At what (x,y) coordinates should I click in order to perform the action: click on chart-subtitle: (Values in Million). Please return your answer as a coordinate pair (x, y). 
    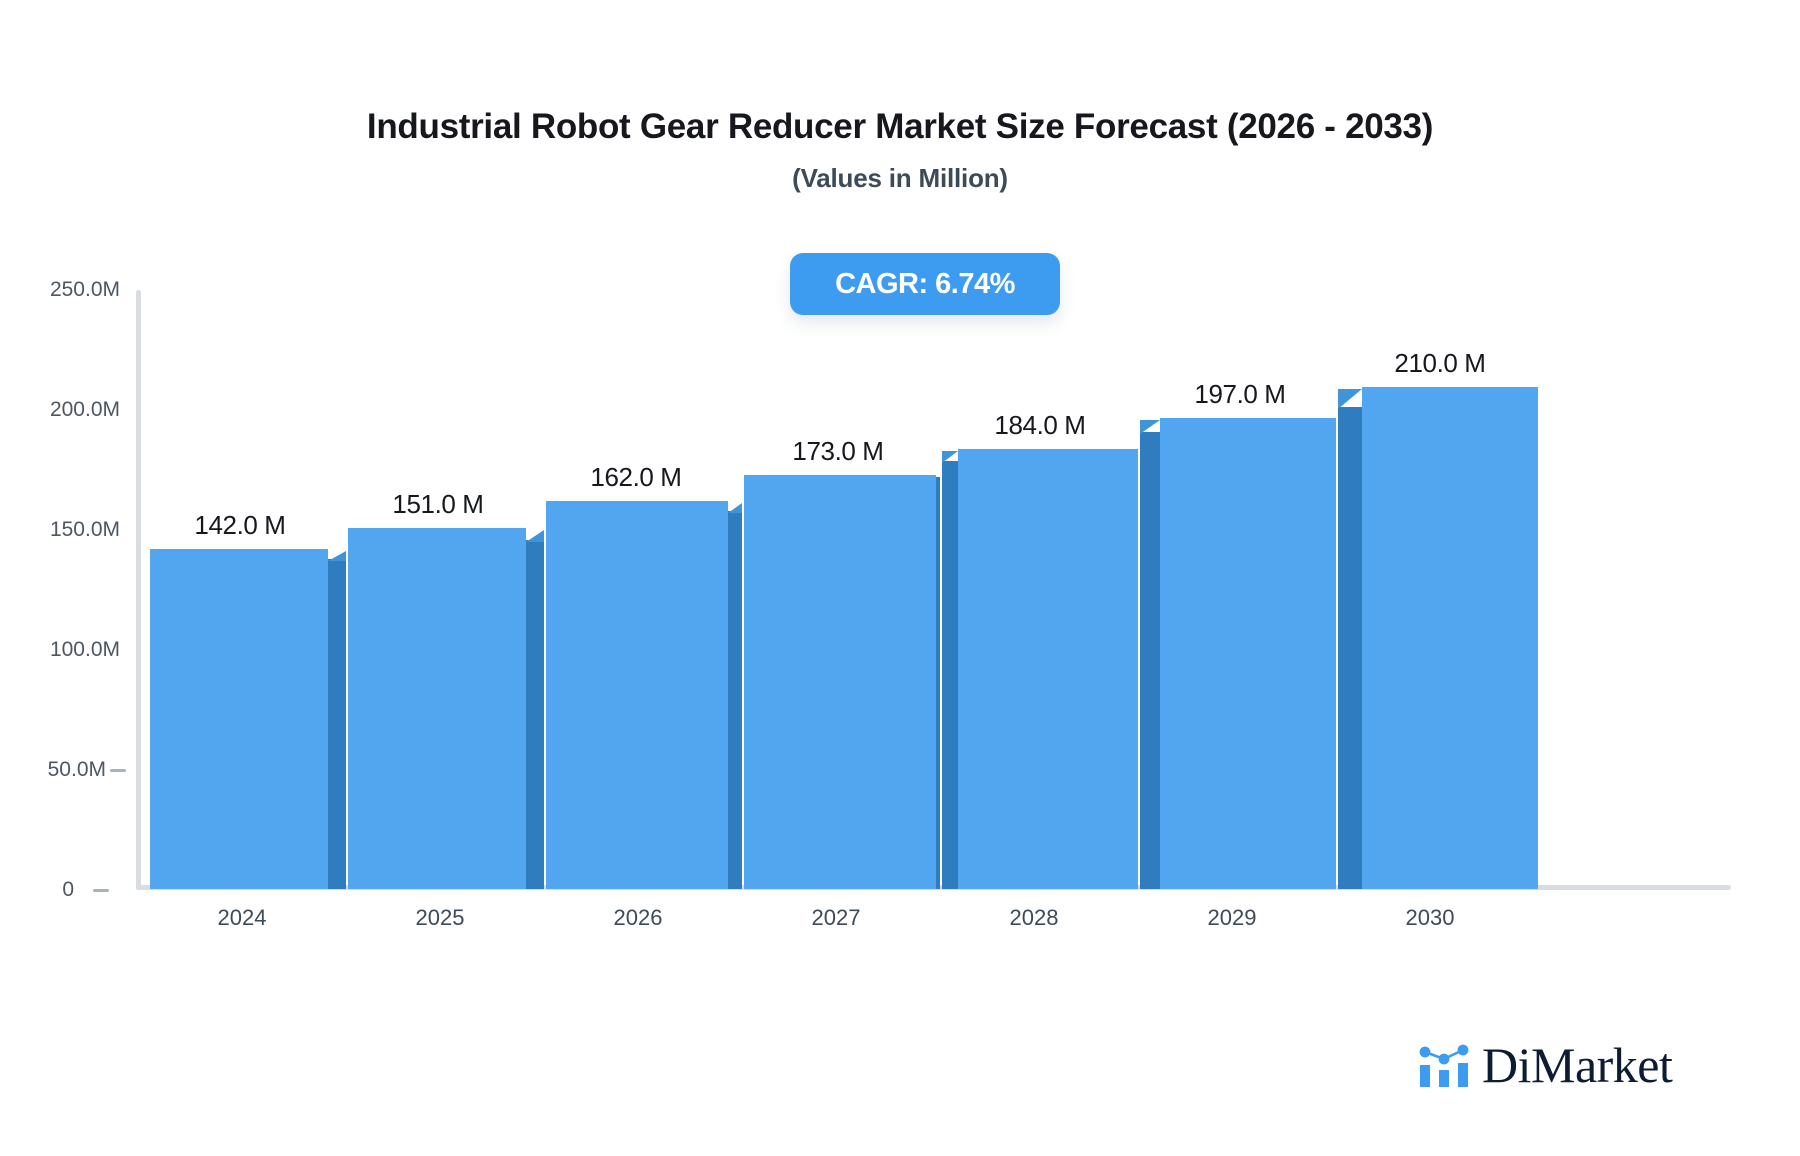
    Looking at the image, I should click on (900, 177).